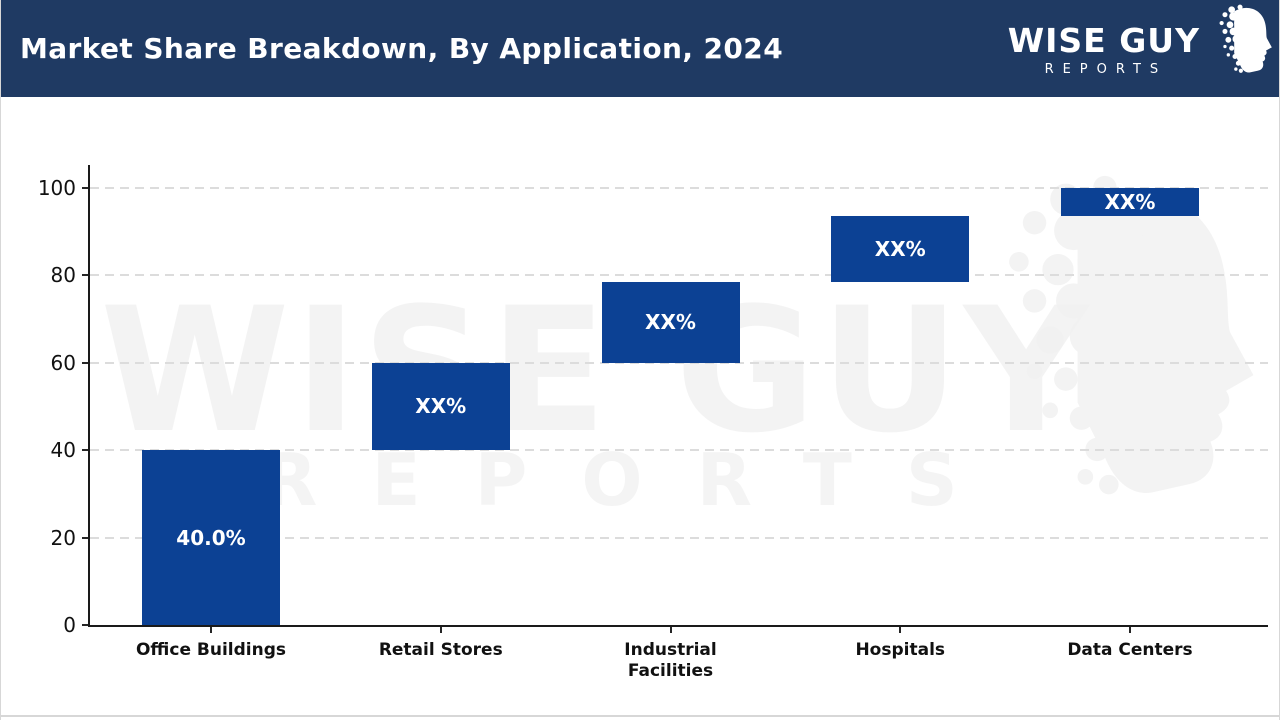 This screenshot has width=1280, height=720. I want to click on gridline-y80, so click(679, 275).